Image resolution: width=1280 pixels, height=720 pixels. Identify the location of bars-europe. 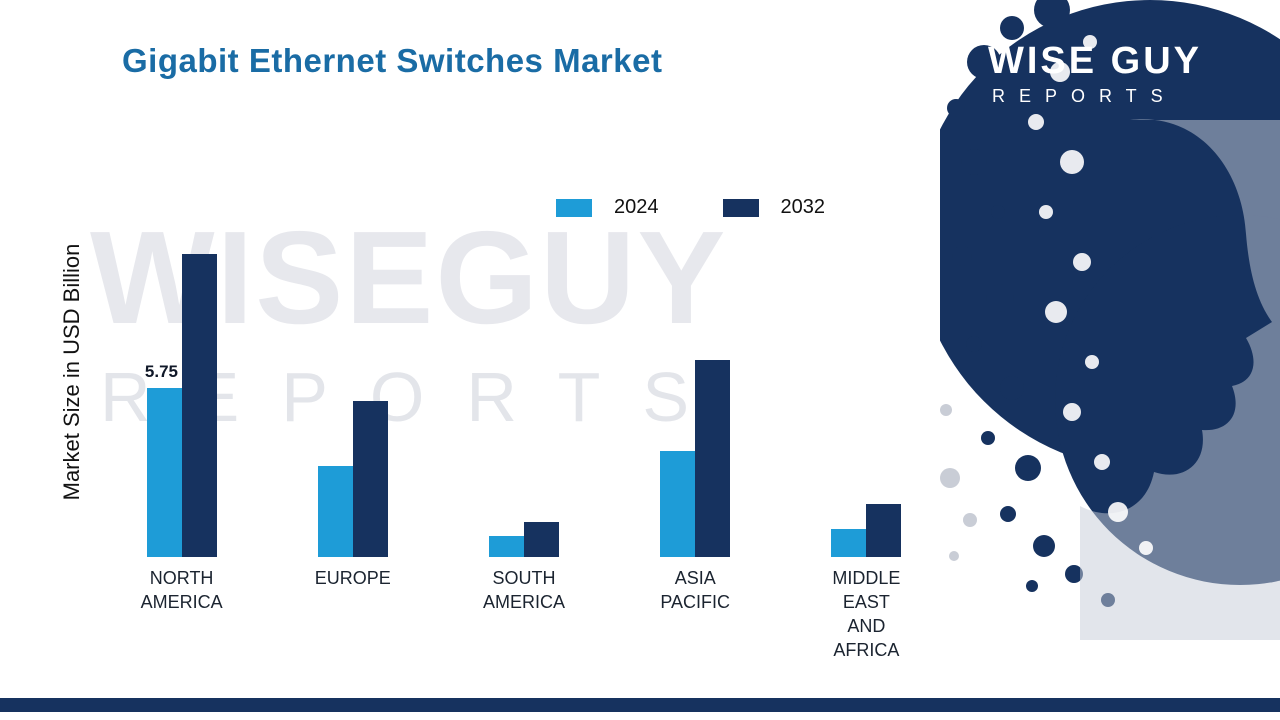
(352, 395).